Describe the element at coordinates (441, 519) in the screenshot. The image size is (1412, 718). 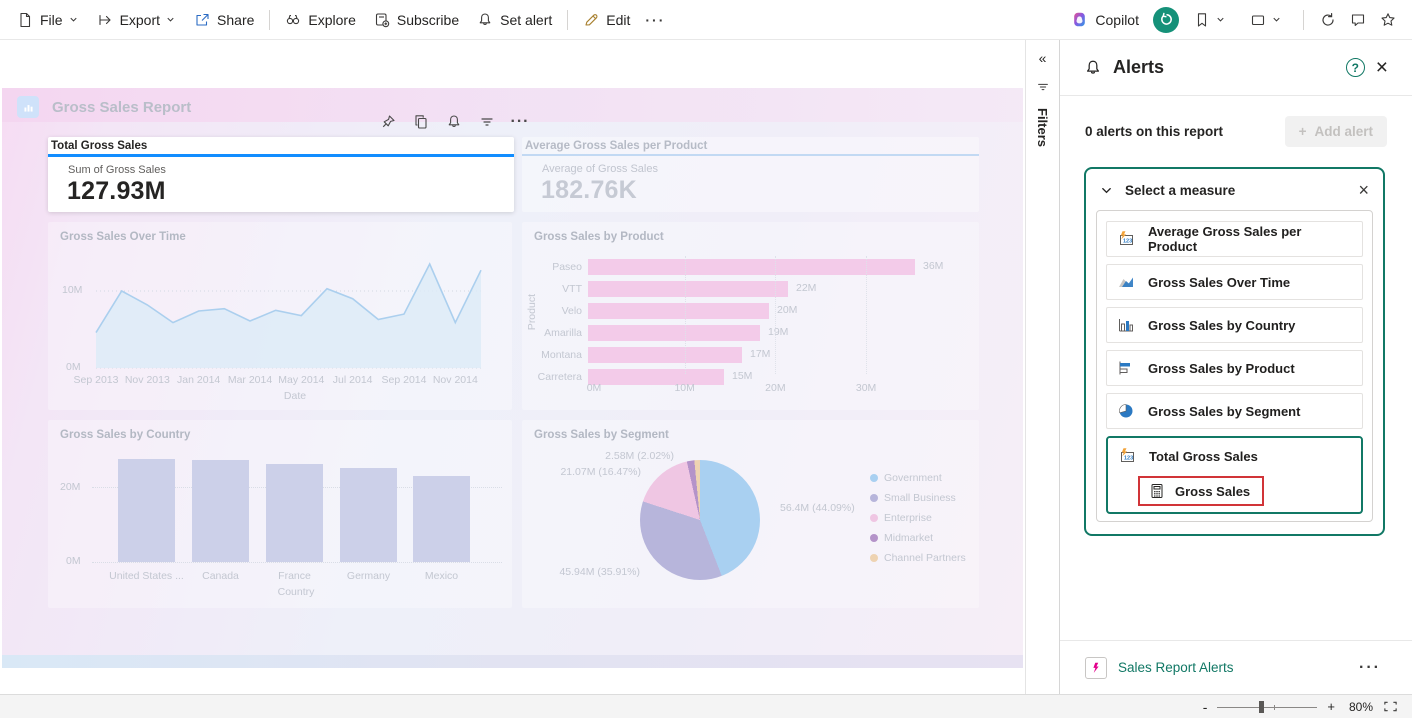
I see `column-mexico` at that location.